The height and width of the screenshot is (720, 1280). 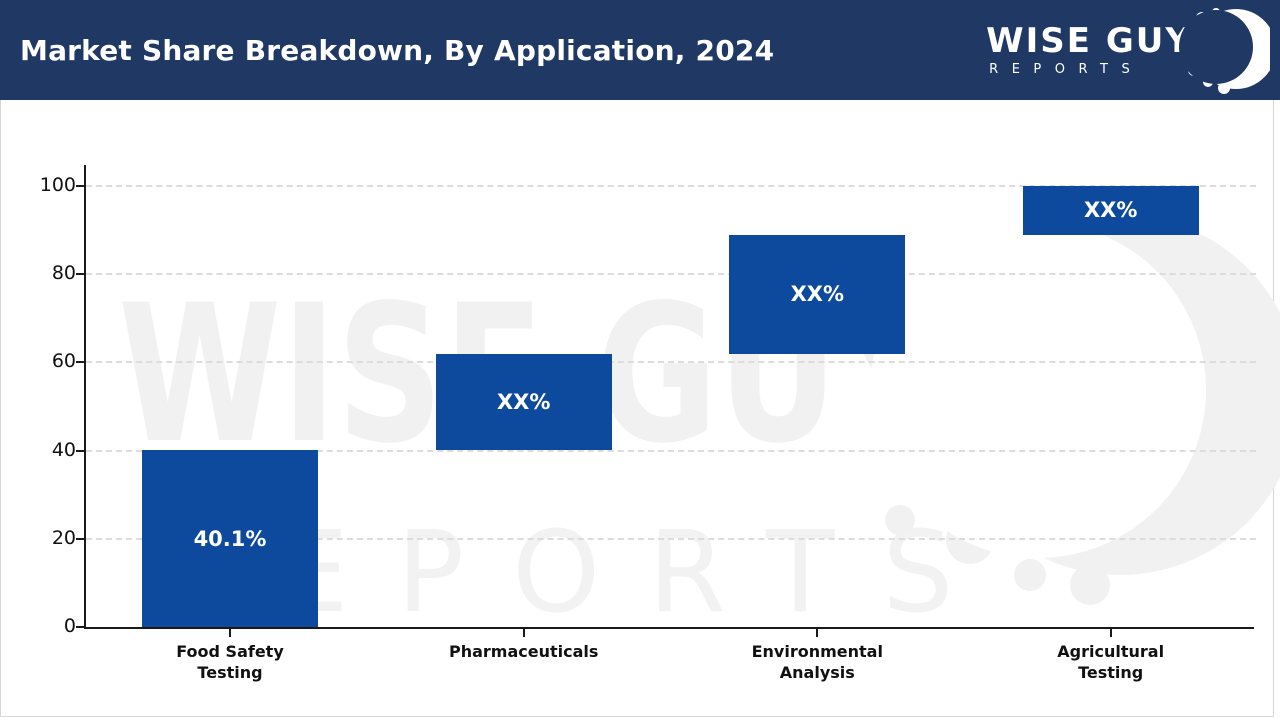 What do you see at coordinates (671, 450) in the screenshot?
I see `gridline-y40` at bounding box center [671, 450].